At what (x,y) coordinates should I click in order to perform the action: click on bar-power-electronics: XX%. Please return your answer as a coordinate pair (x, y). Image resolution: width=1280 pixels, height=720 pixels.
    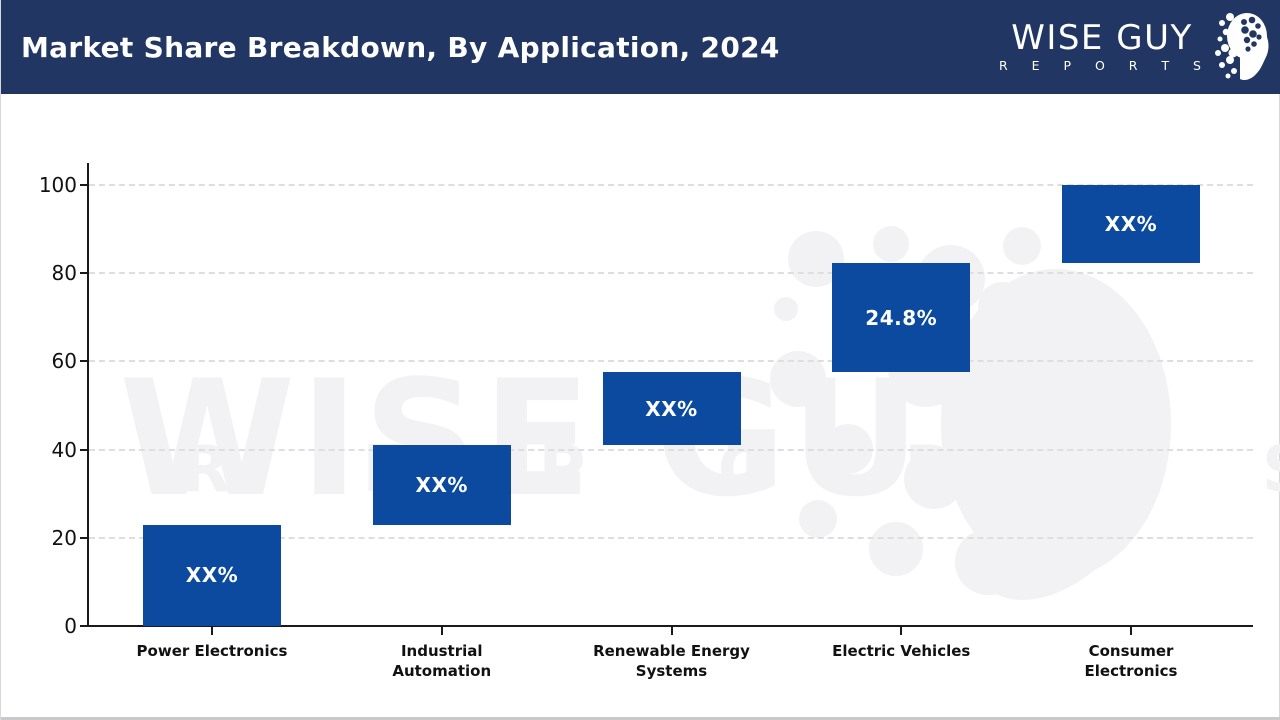
    Looking at the image, I should click on (212, 575).